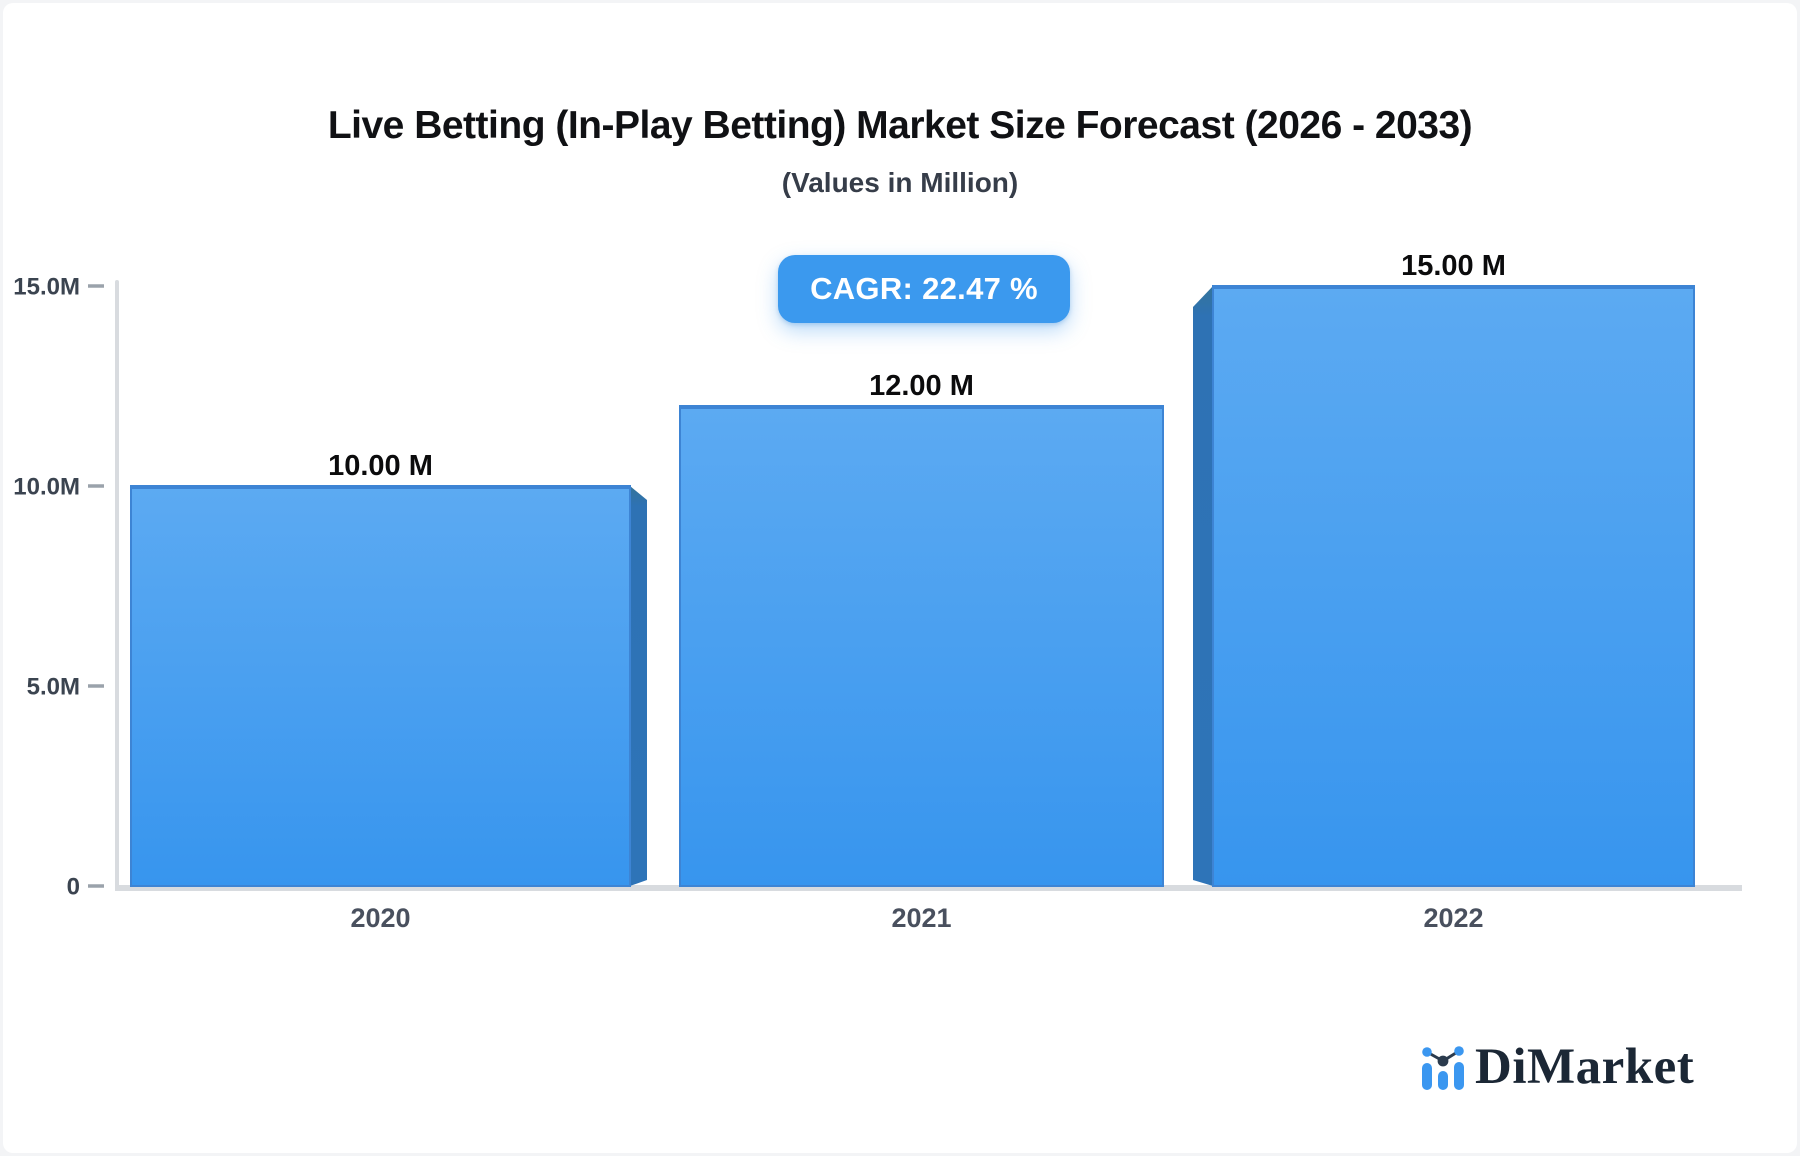 The height and width of the screenshot is (1156, 1800). Describe the element at coordinates (1427, 1076) in the screenshot. I see `logo-bar-left` at that location.